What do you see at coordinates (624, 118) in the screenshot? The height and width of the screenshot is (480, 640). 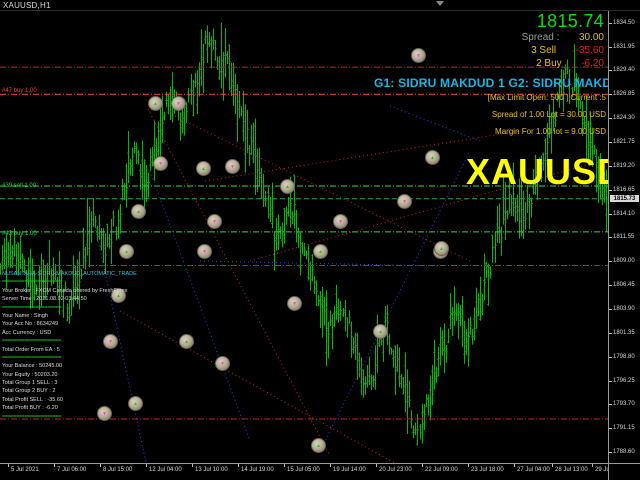 I see `price-tick: 1824.30` at bounding box center [624, 118].